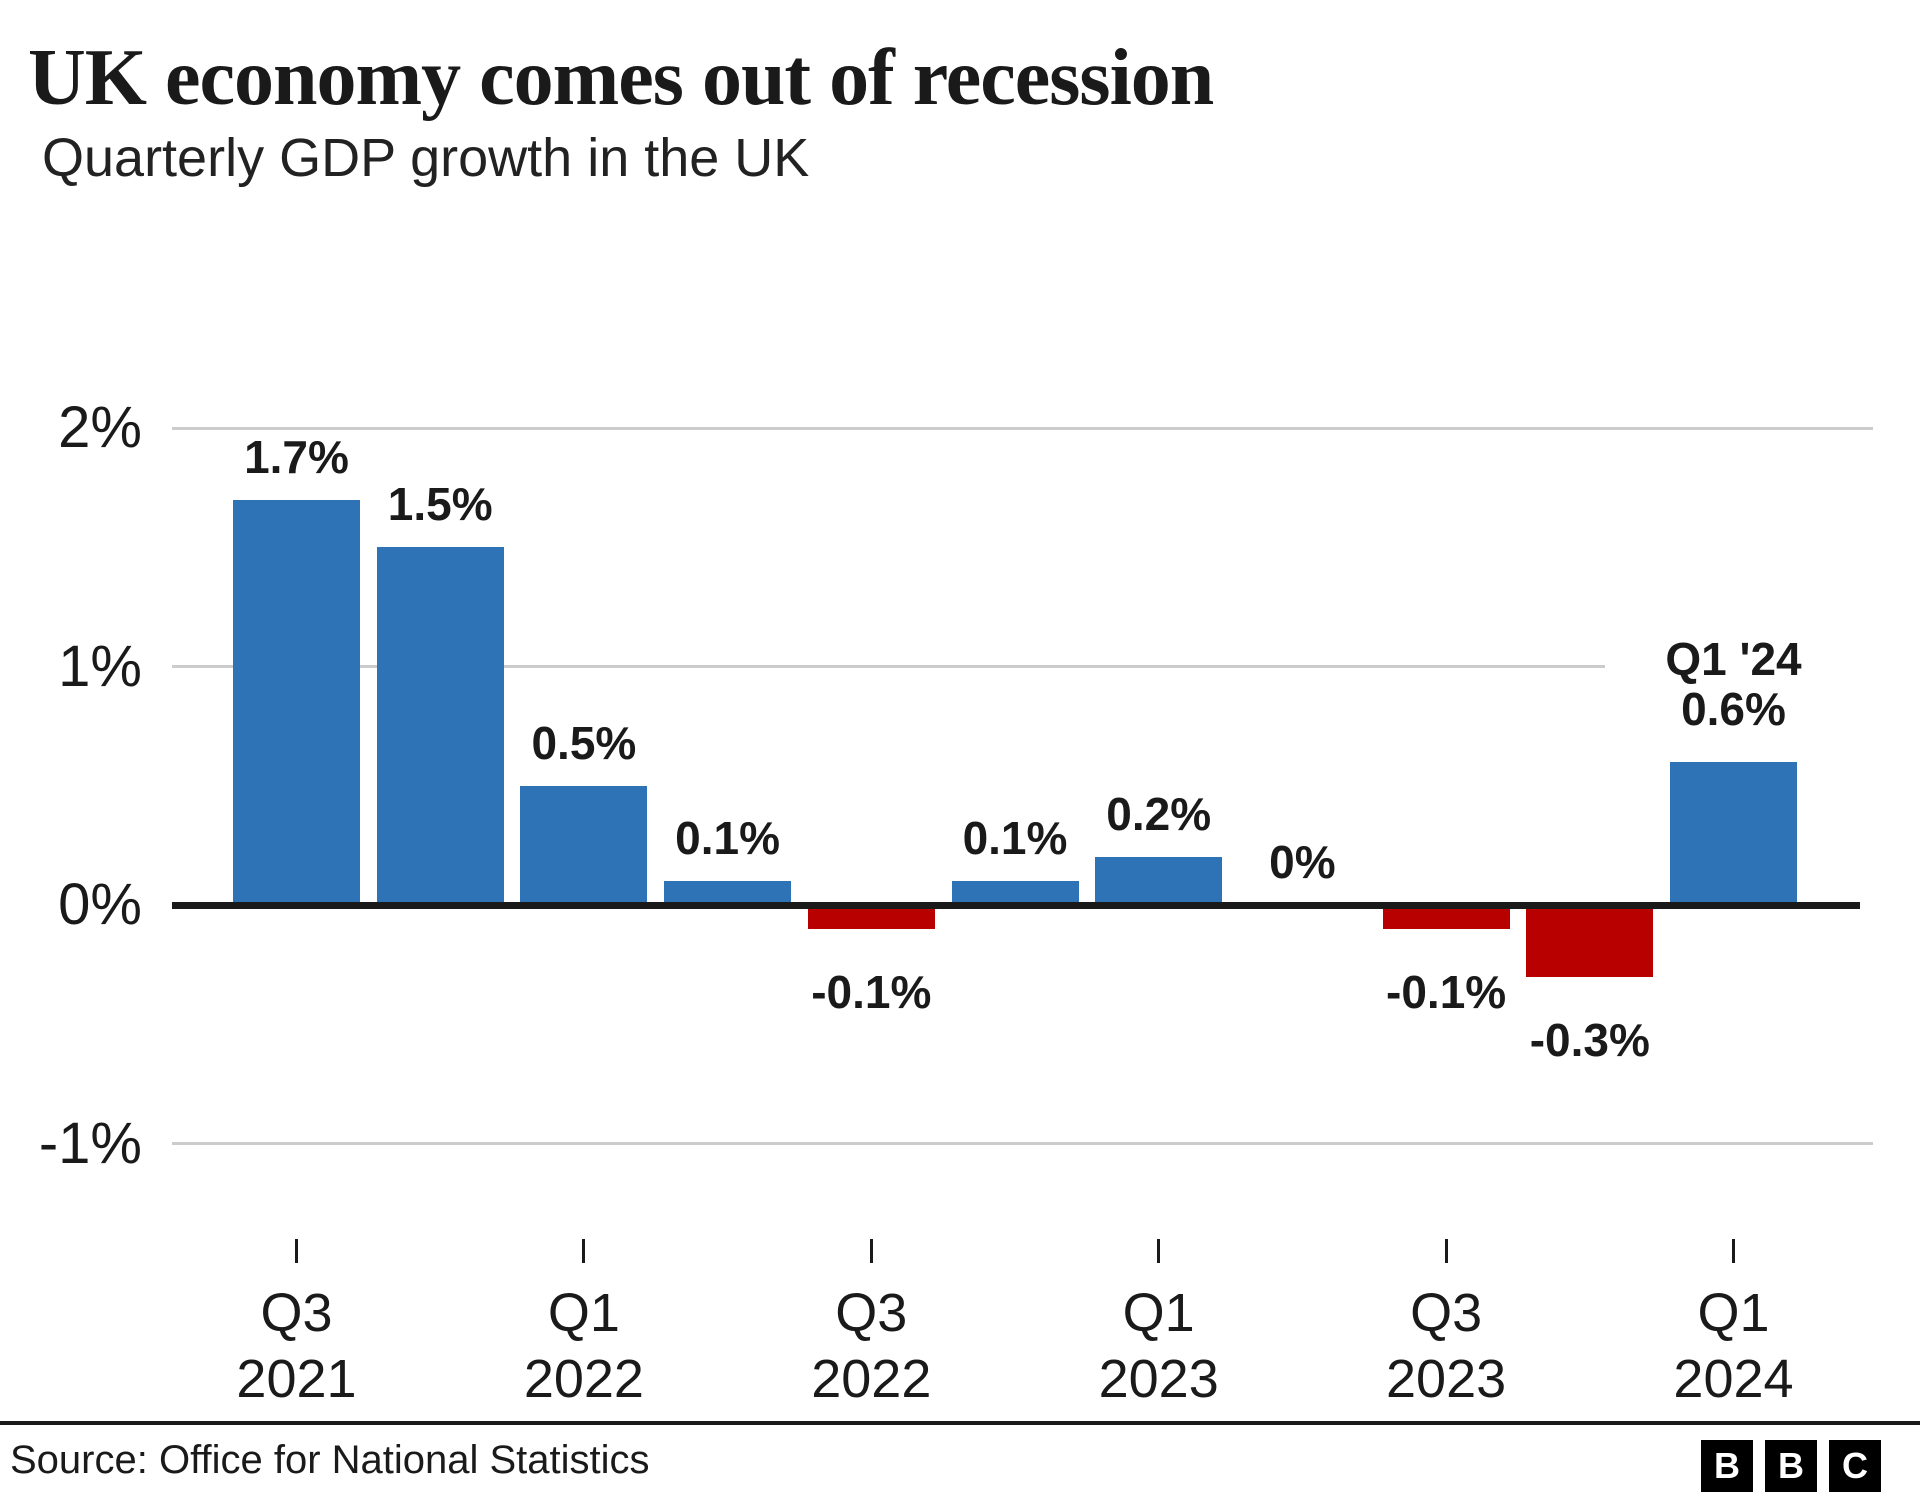 The height and width of the screenshot is (1500, 1920). What do you see at coordinates (100, 904) in the screenshot?
I see `y-axis-label: 0%` at bounding box center [100, 904].